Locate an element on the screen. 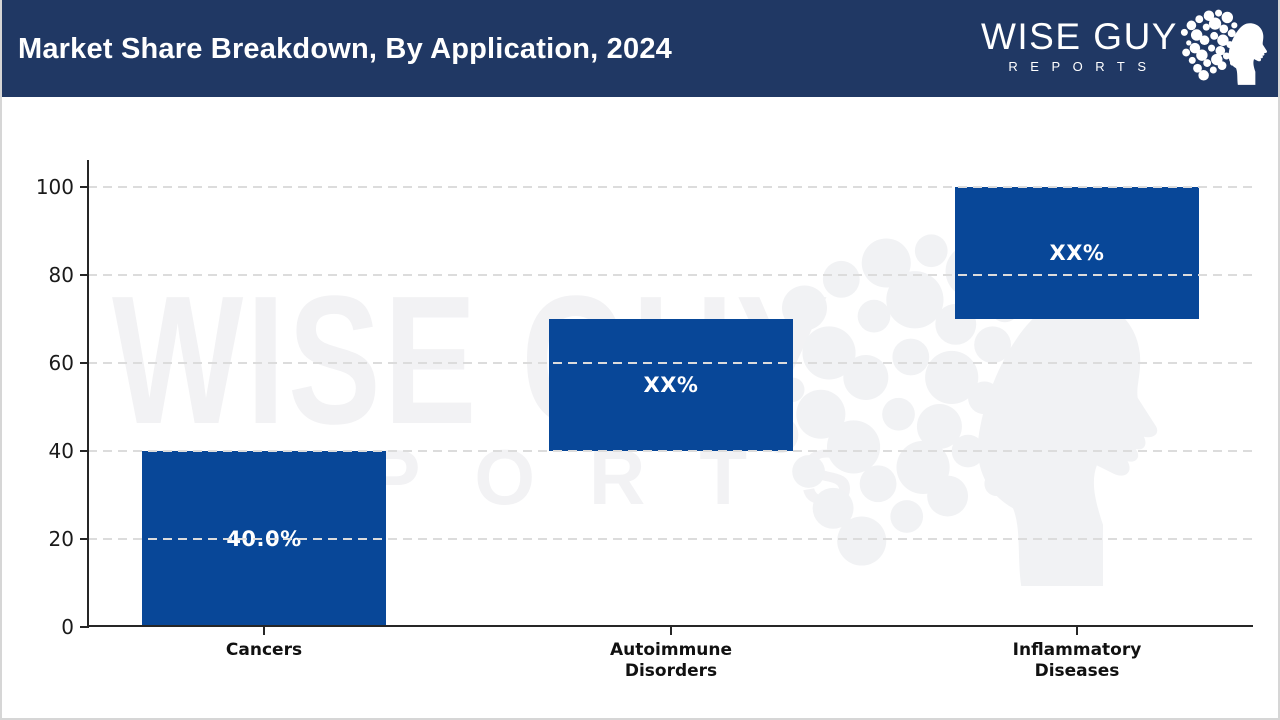 The image size is (1280, 720). y-tick-label: 40 is located at coordinates (61, 451).